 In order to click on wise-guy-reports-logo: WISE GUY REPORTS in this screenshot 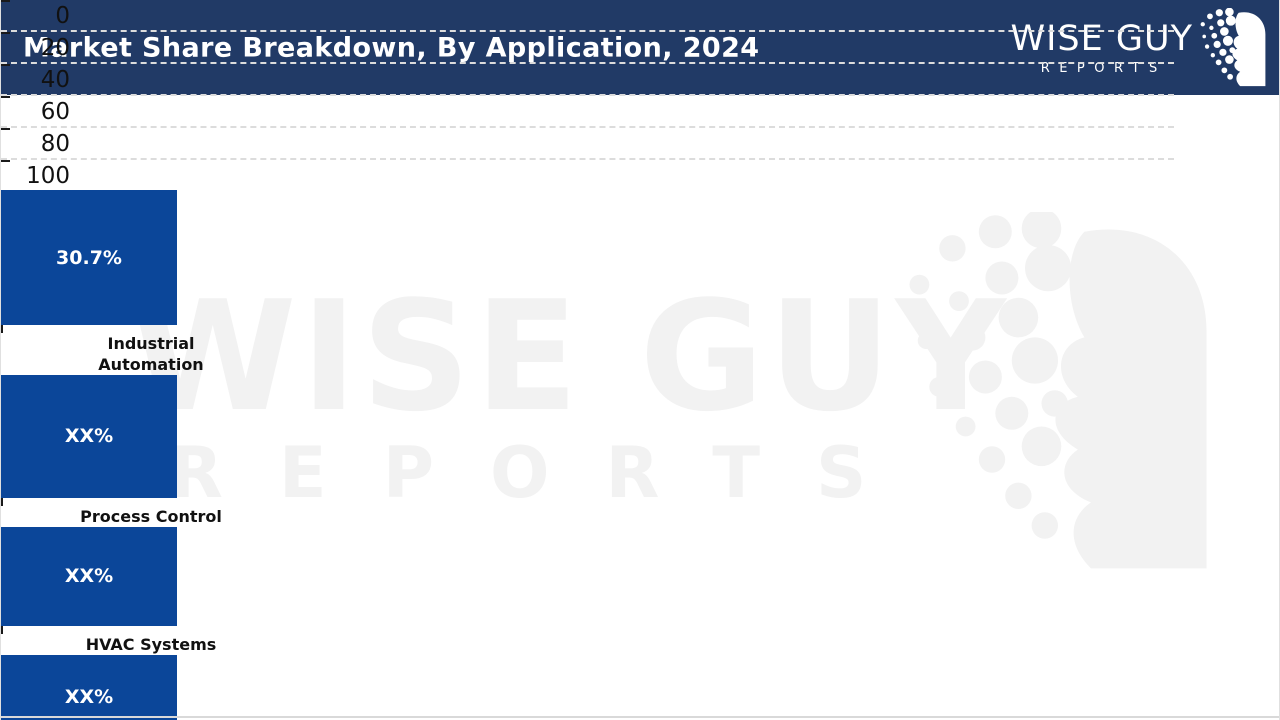, I will do `click(1139, 48)`.